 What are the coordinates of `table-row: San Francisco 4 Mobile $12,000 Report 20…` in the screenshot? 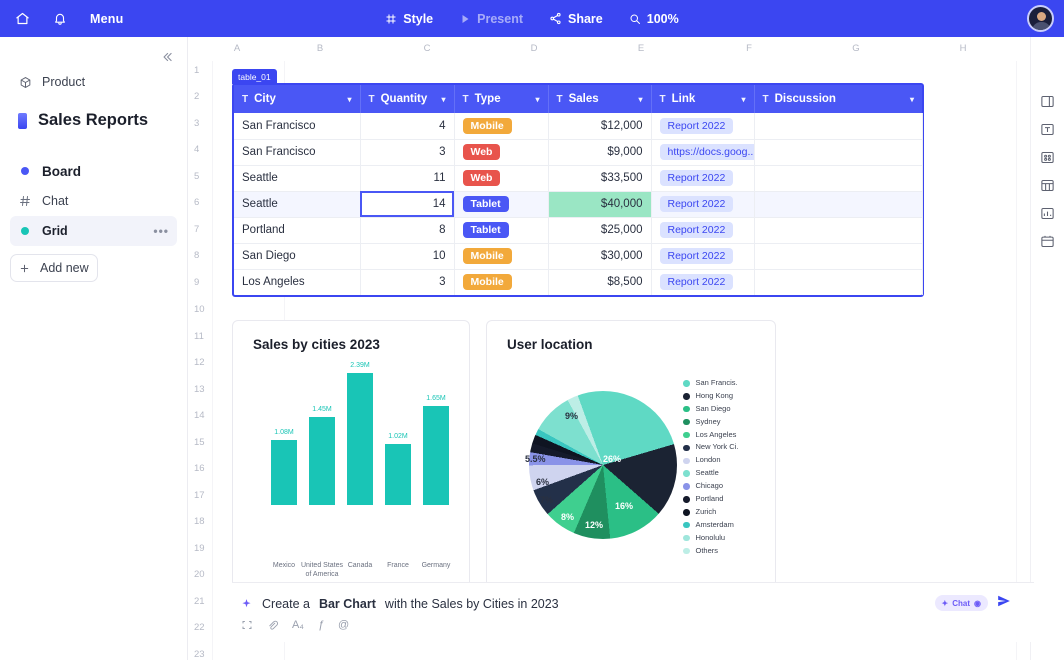 It's located at (578, 126).